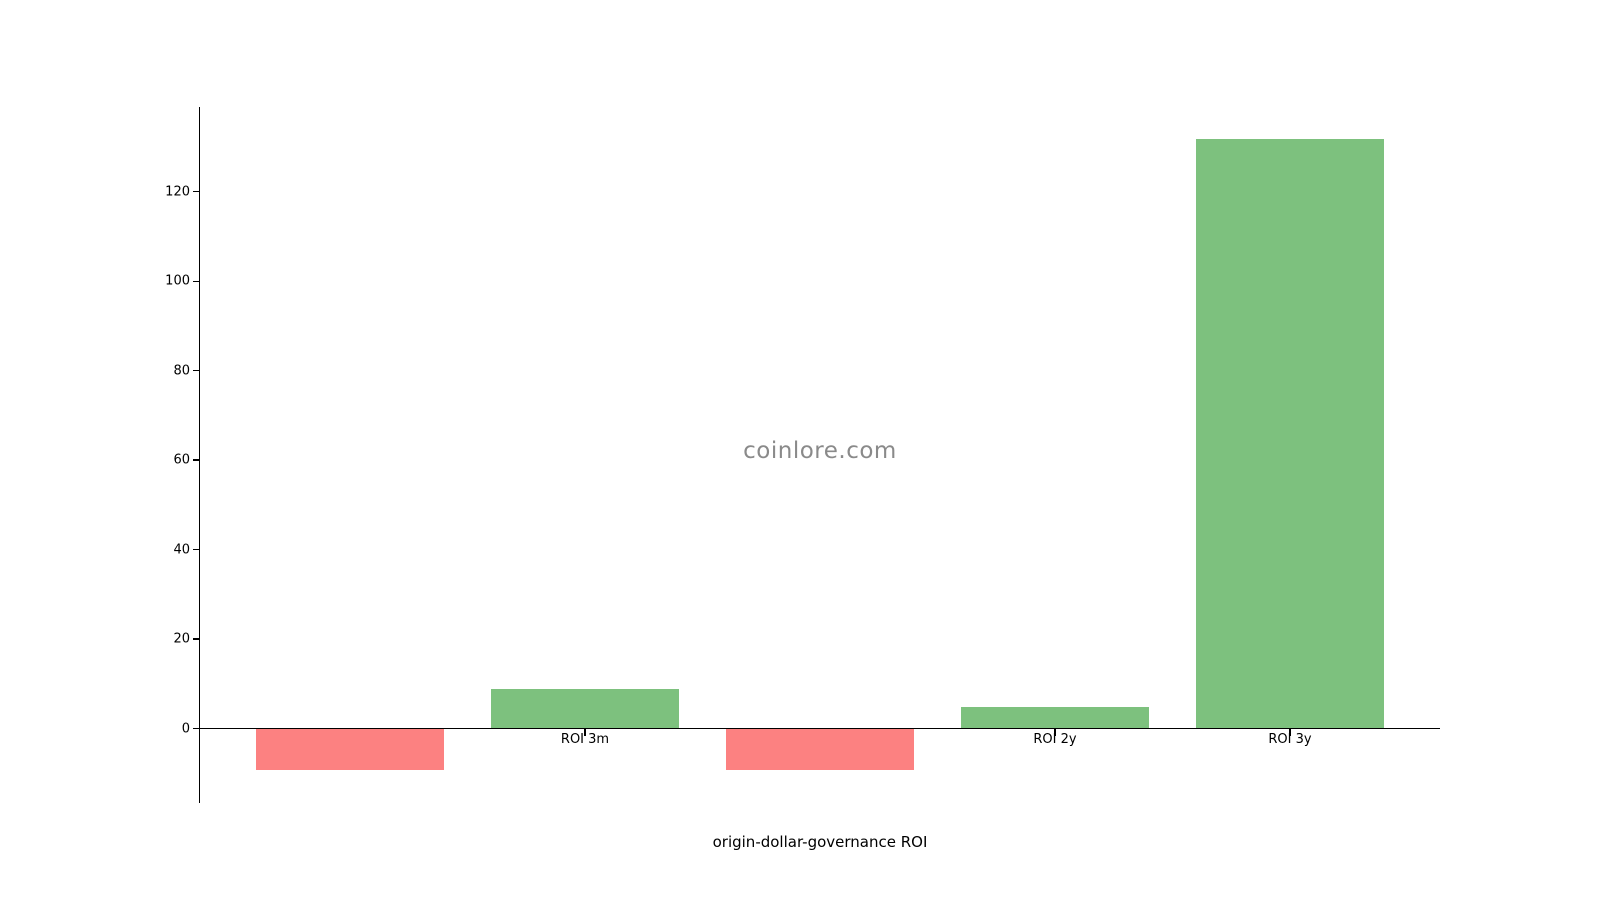 This screenshot has height=900, width=1600. I want to click on y-axis-spine, so click(199, 455).